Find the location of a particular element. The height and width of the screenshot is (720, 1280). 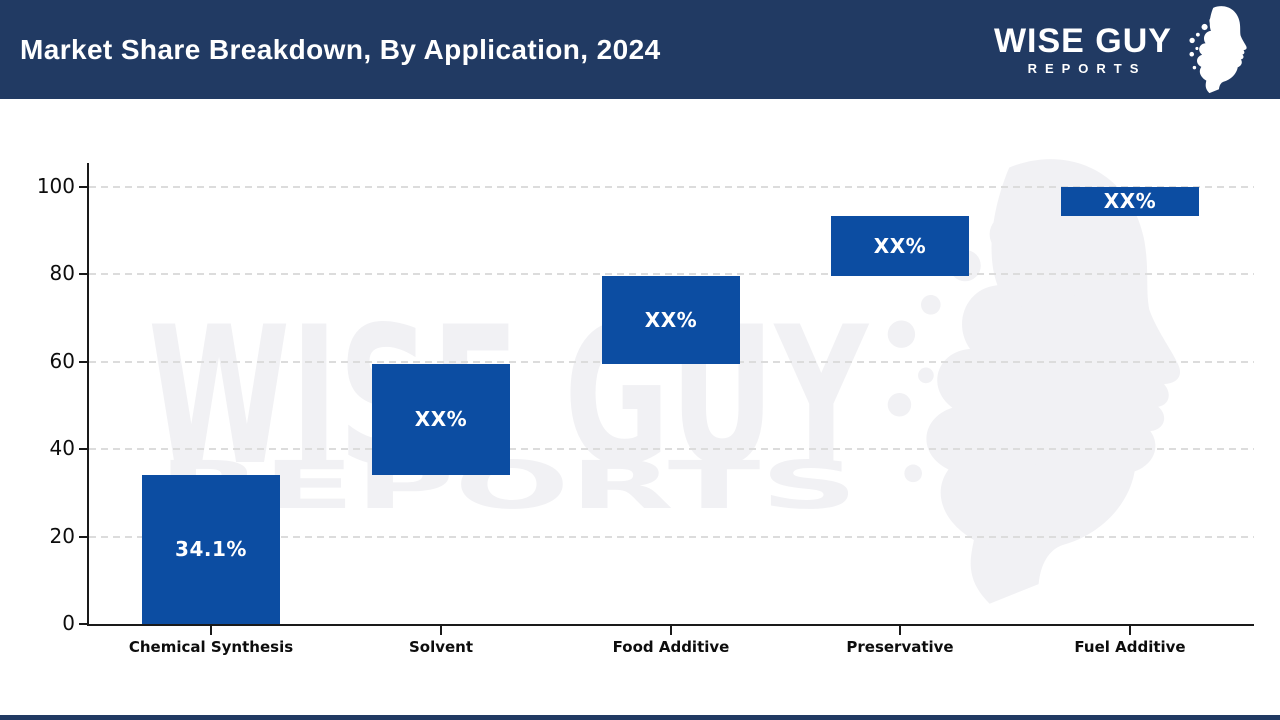

y-tick-label: 0 is located at coordinates (68, 623).